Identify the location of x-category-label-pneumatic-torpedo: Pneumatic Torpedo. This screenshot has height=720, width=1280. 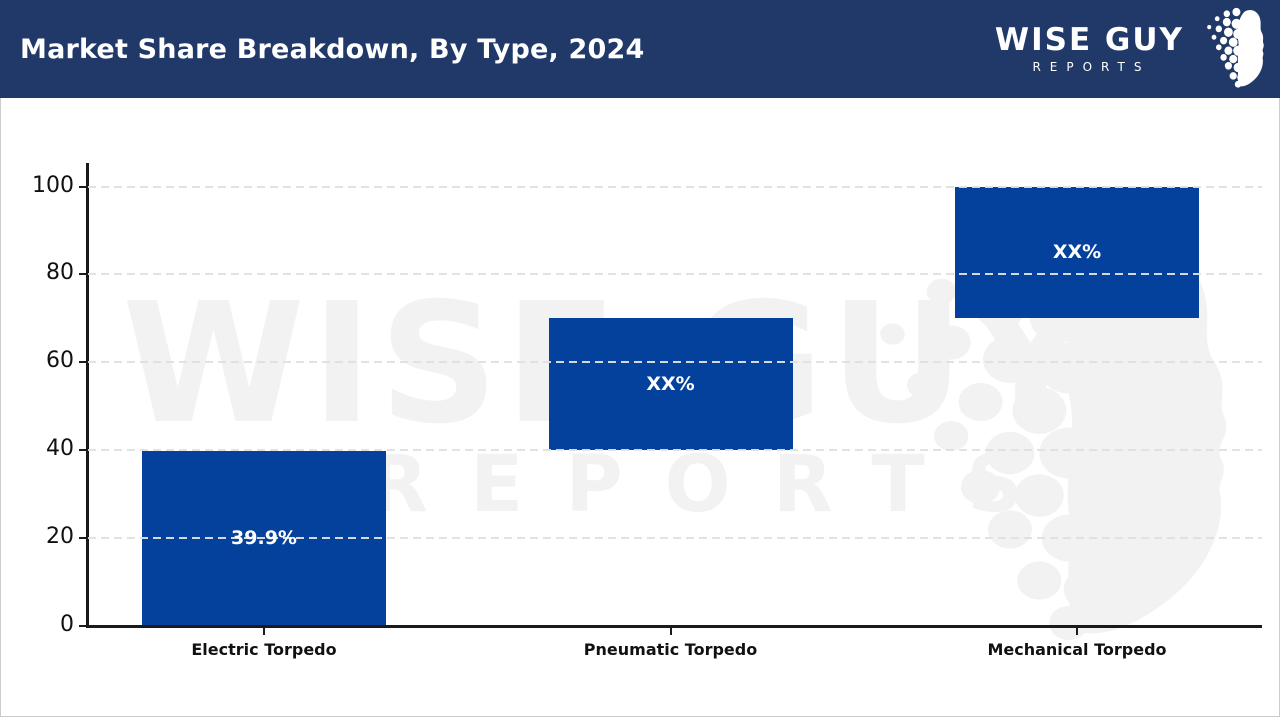
(670, 649).